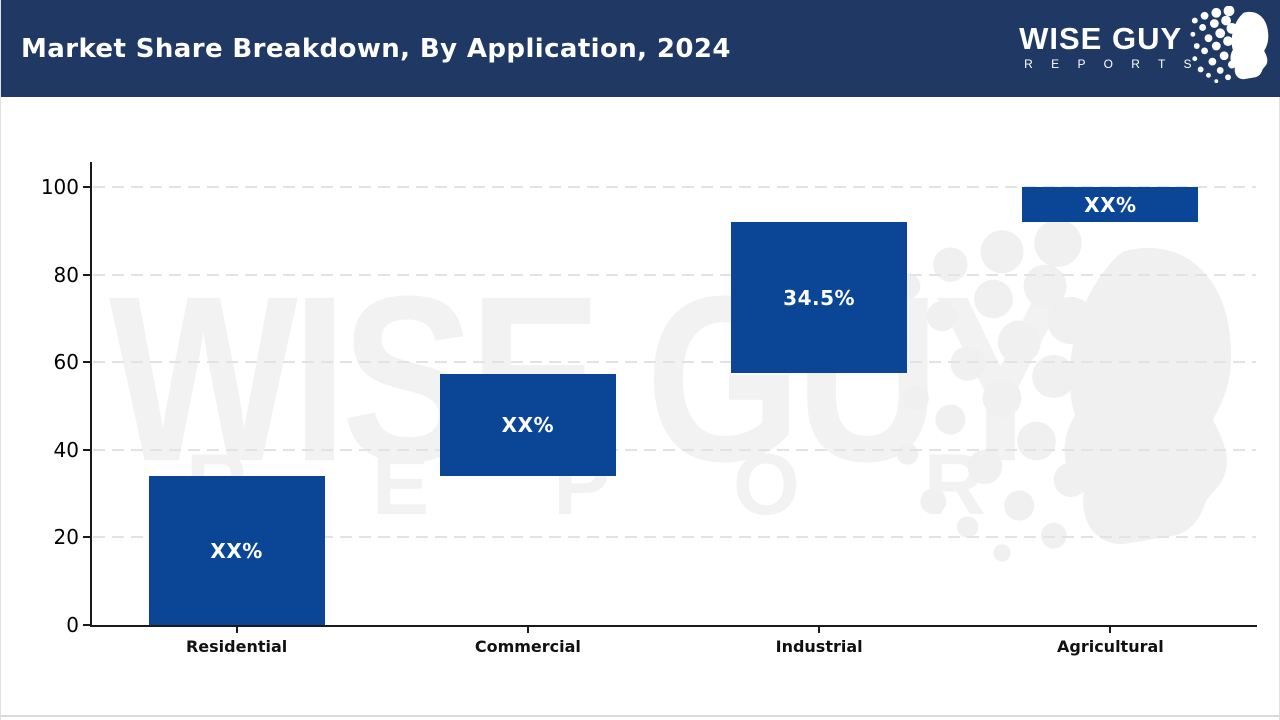 The height and width of the screenshot is (720, 1280). What do you see at coordinates (91, 394) in the screenshot?
I see `y-axis-line` at bounding box center [91, 394].